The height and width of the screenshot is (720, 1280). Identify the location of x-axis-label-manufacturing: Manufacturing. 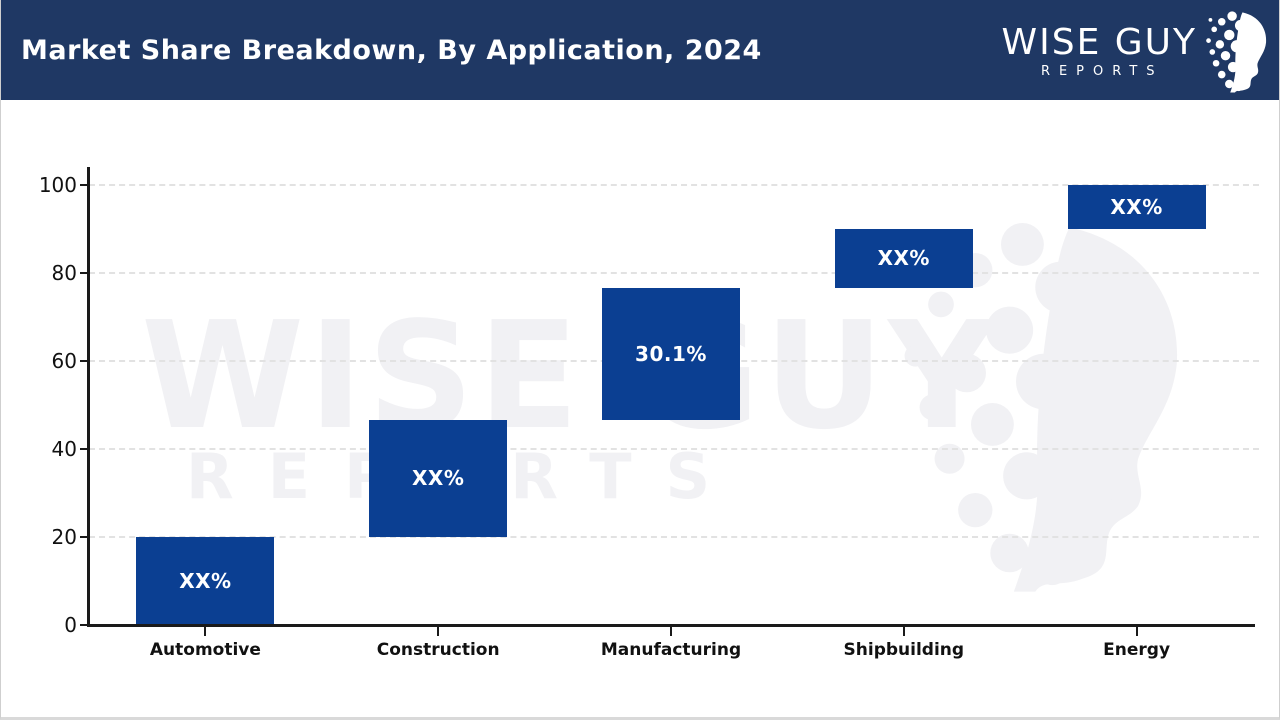
(671, 650).